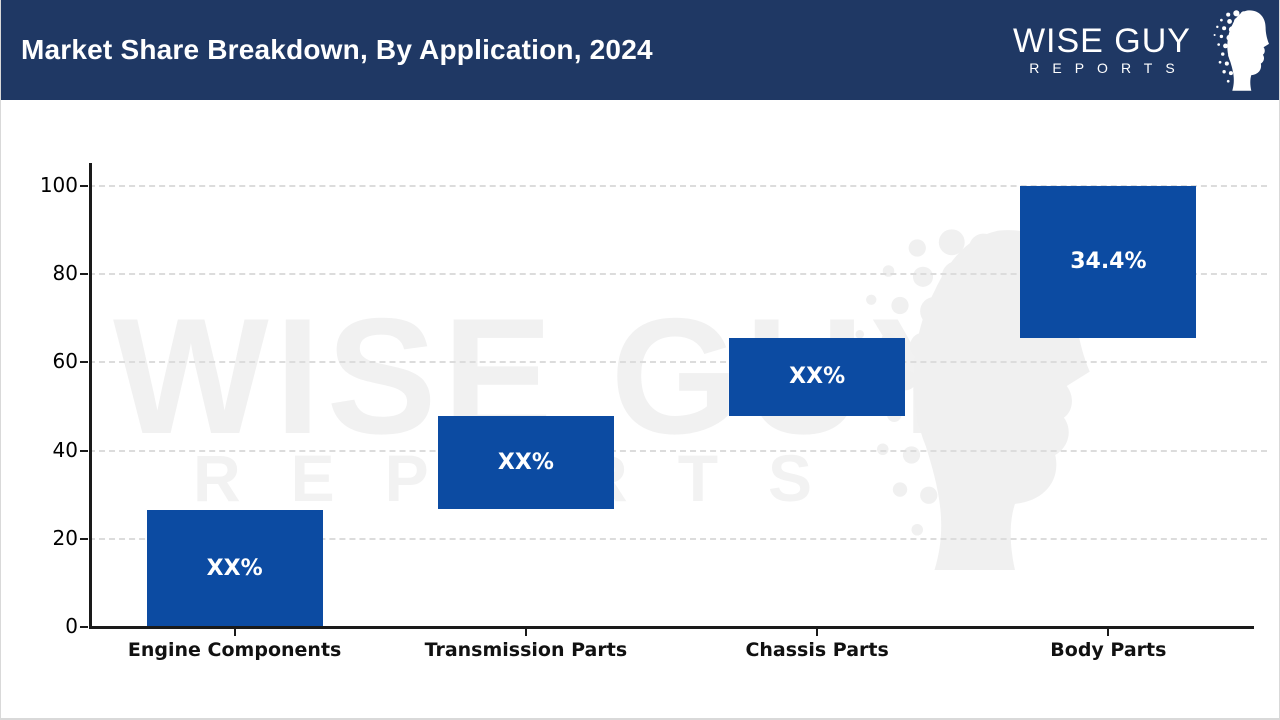 The height and width of the screenshot is (720, 1280). What do you see at coordinates (65, 537) in the screenshot?
I see `y-tick-label: 20` at bounding box center [65, 537].